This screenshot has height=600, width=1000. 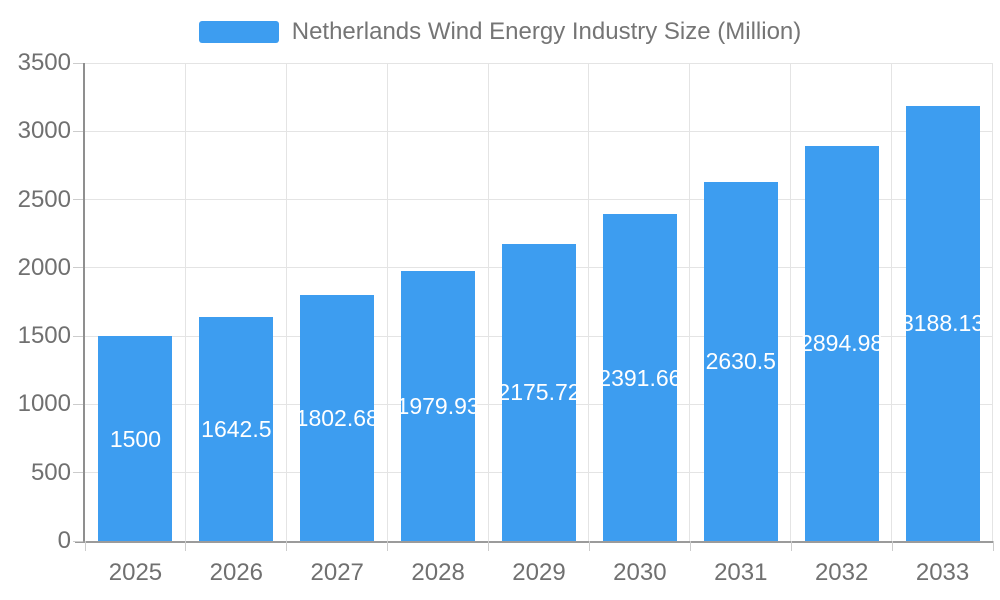 I want to click on y-tick-label: 1000, so click(x=44, y=404).